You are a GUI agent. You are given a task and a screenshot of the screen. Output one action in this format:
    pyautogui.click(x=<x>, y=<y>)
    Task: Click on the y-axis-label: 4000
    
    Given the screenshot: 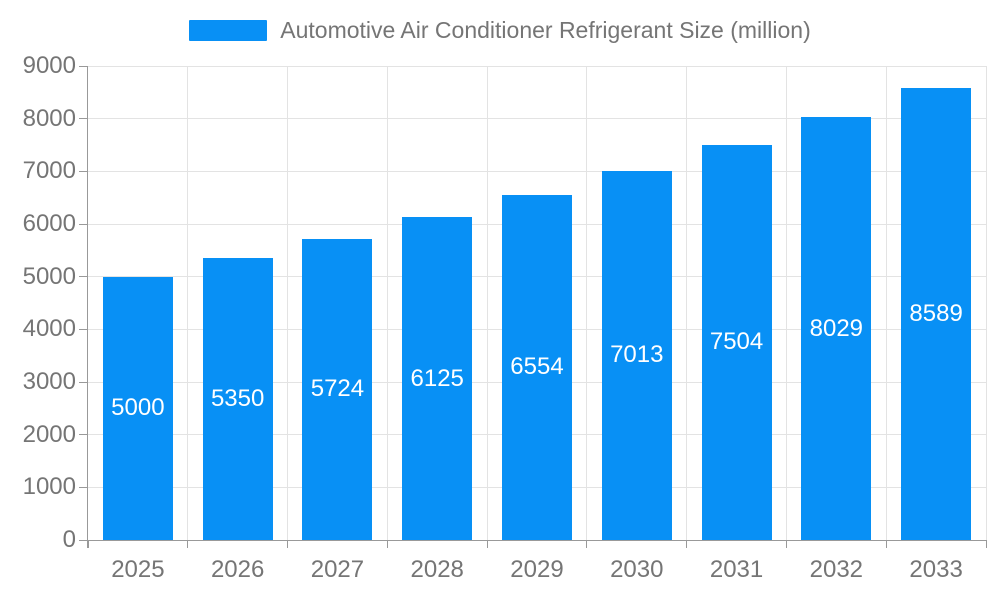 What is the action you would take?
    pyautogui.click(x=49, y=329)
    